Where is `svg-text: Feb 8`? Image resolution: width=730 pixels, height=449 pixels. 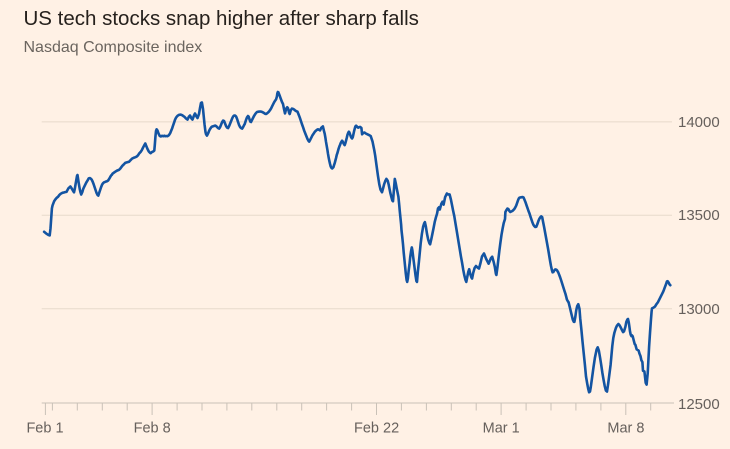 svg-text: Feb 8 is located at coordinates (152, 429).